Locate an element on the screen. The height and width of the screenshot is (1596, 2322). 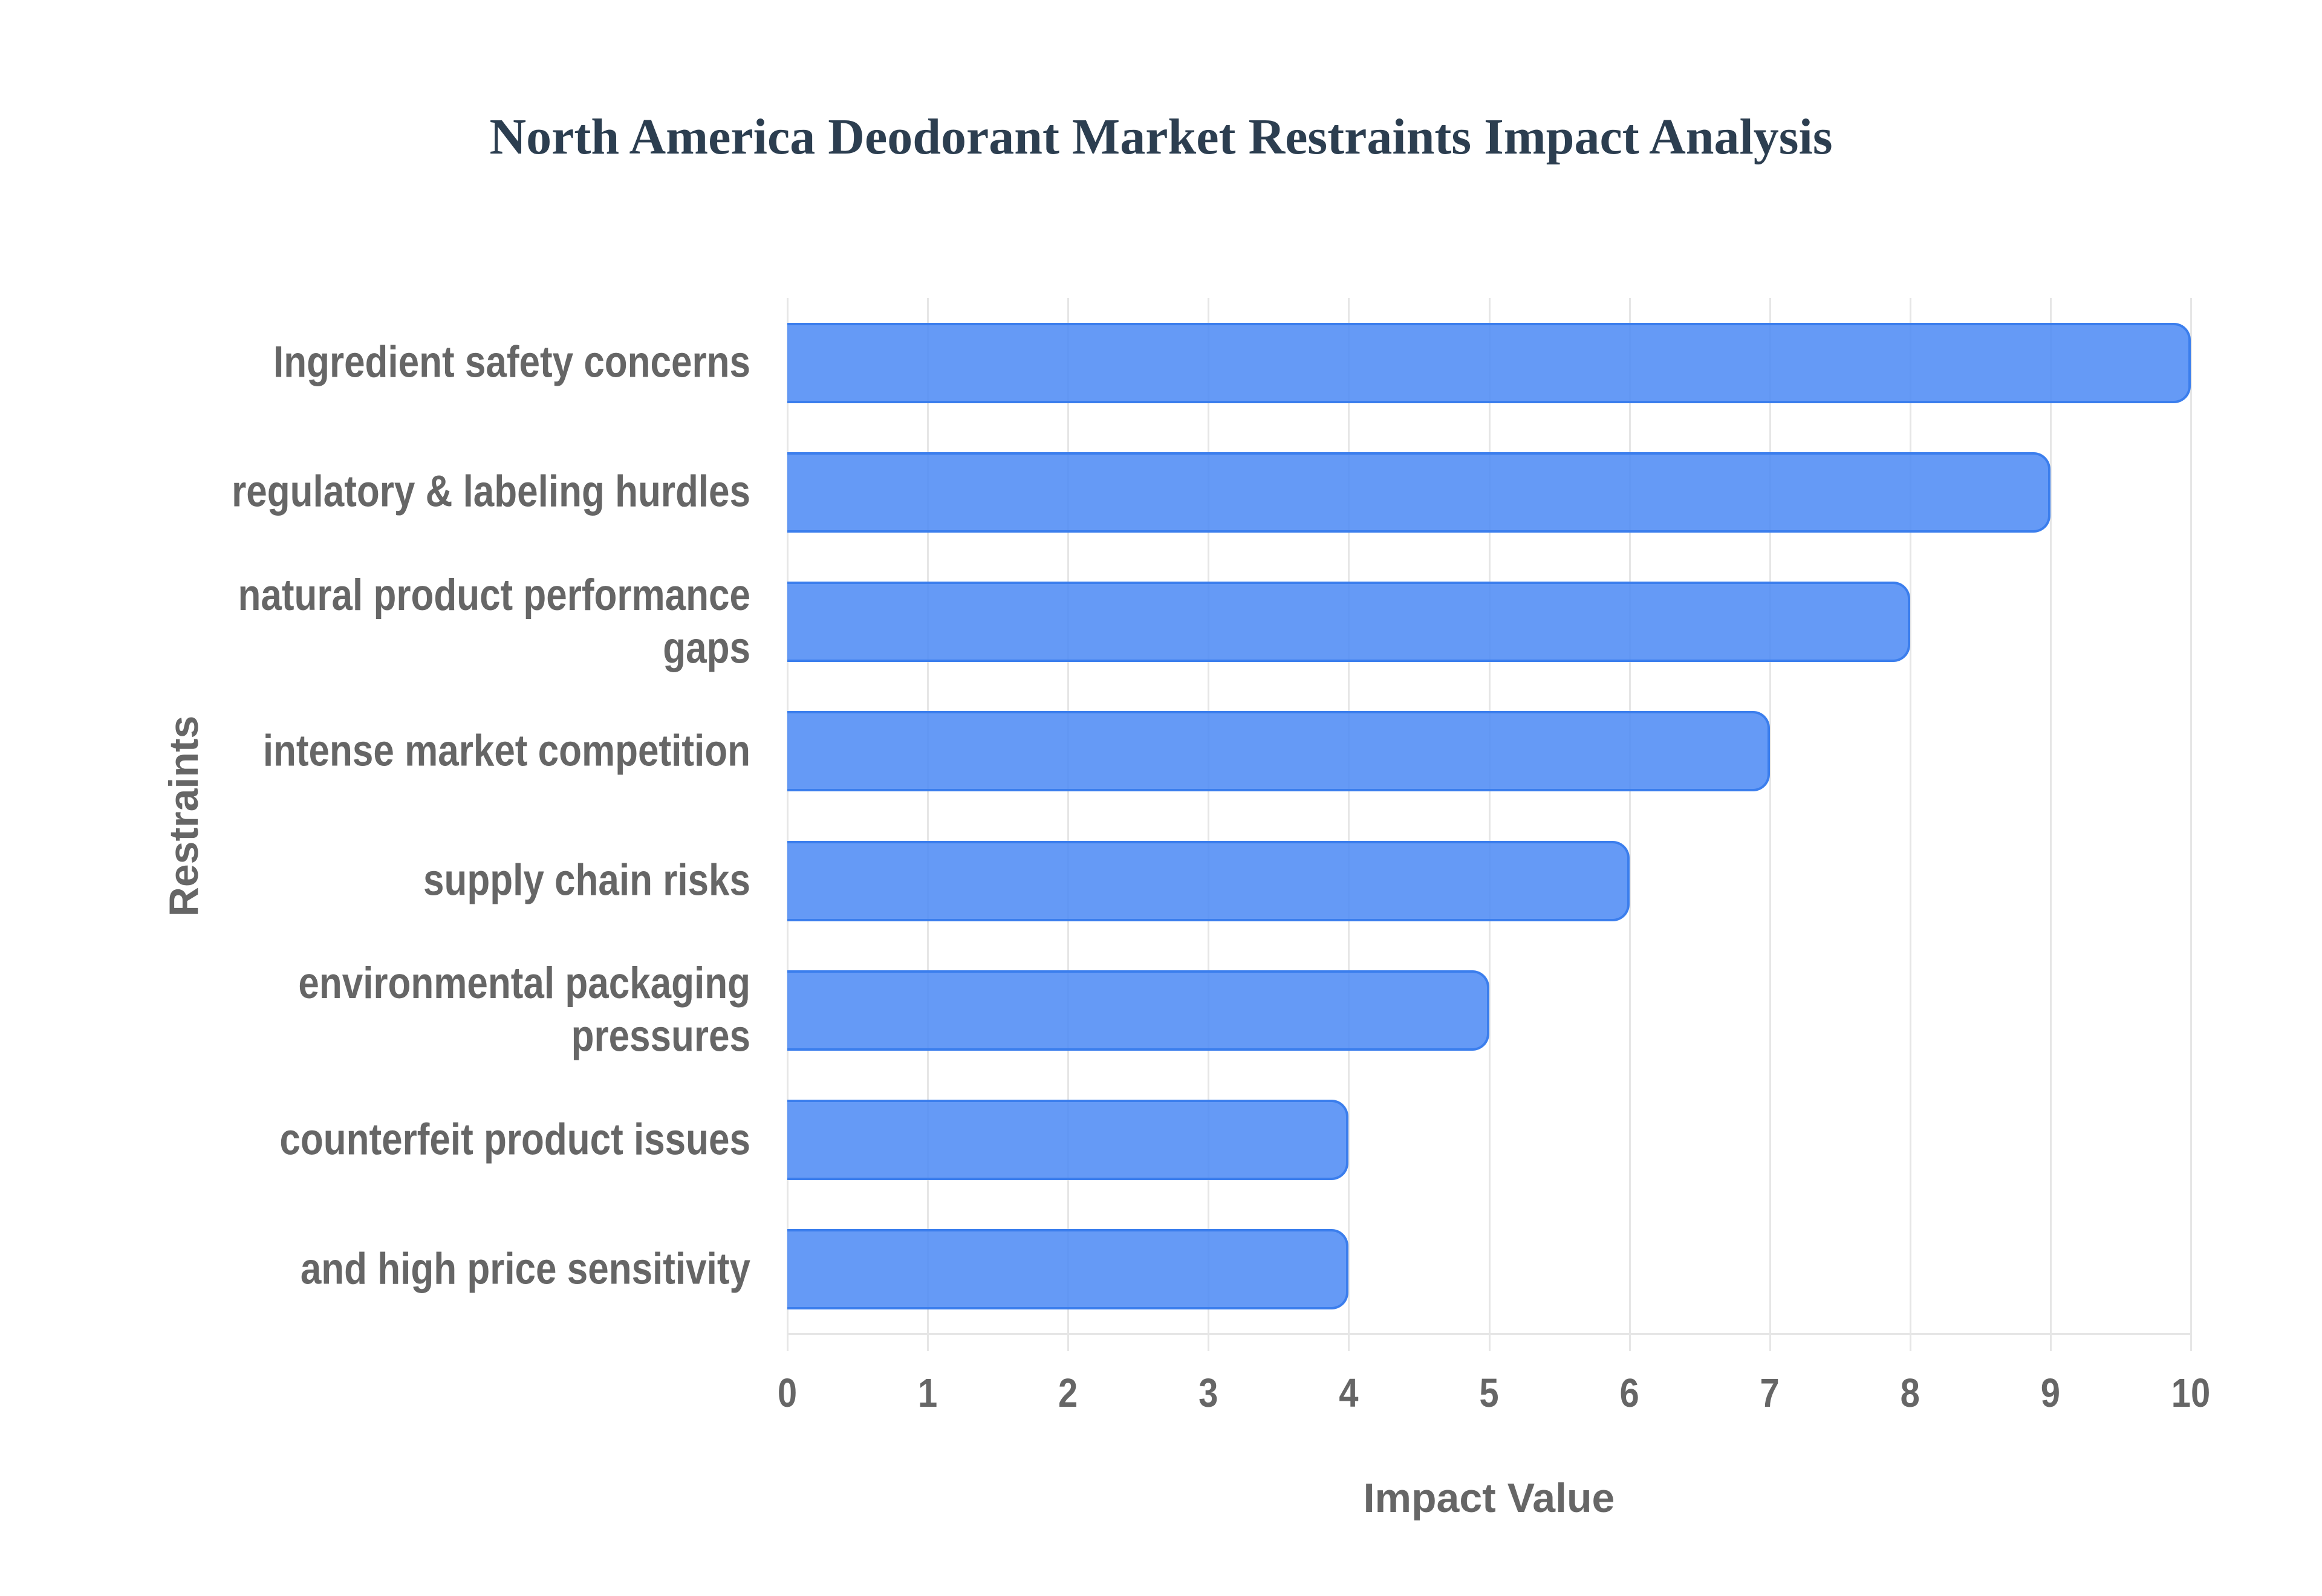
x-tick-label: 5 is located at coordinates (1489, 1393).